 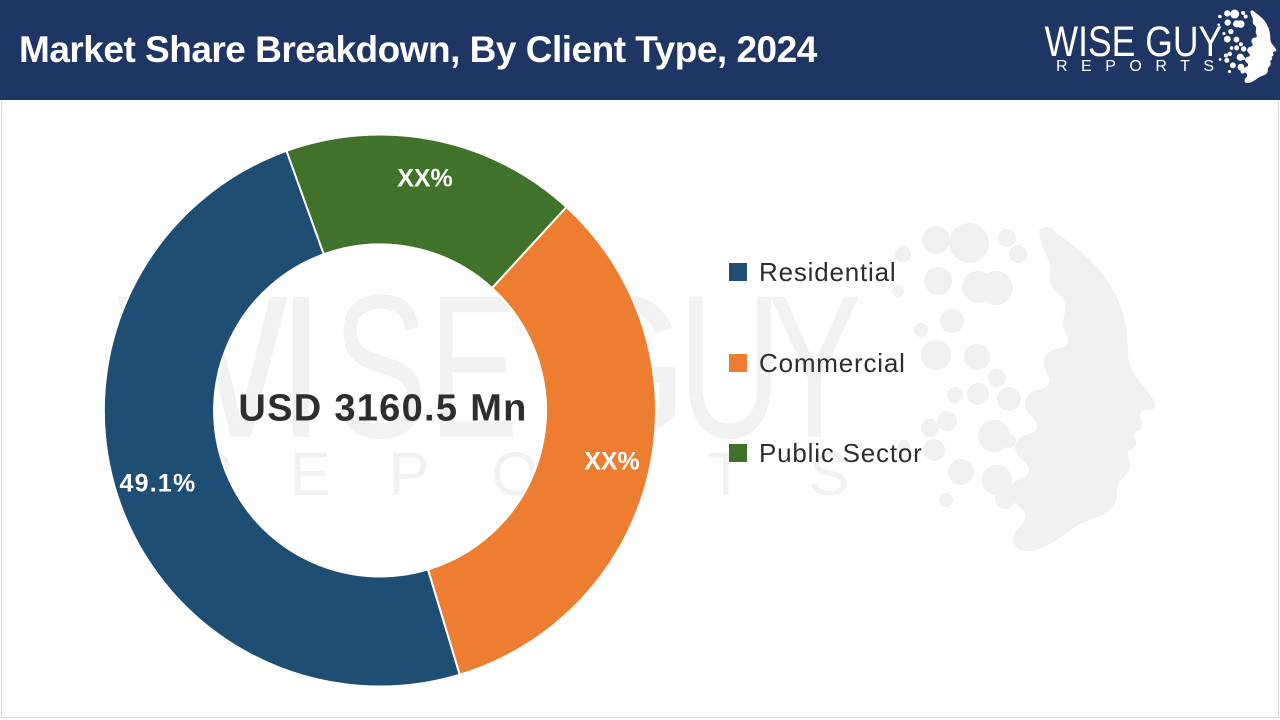 What do you see at coordinates (301, 367) in the screenshot?
I see `svg-text: I` at bounding box center [301, 367].